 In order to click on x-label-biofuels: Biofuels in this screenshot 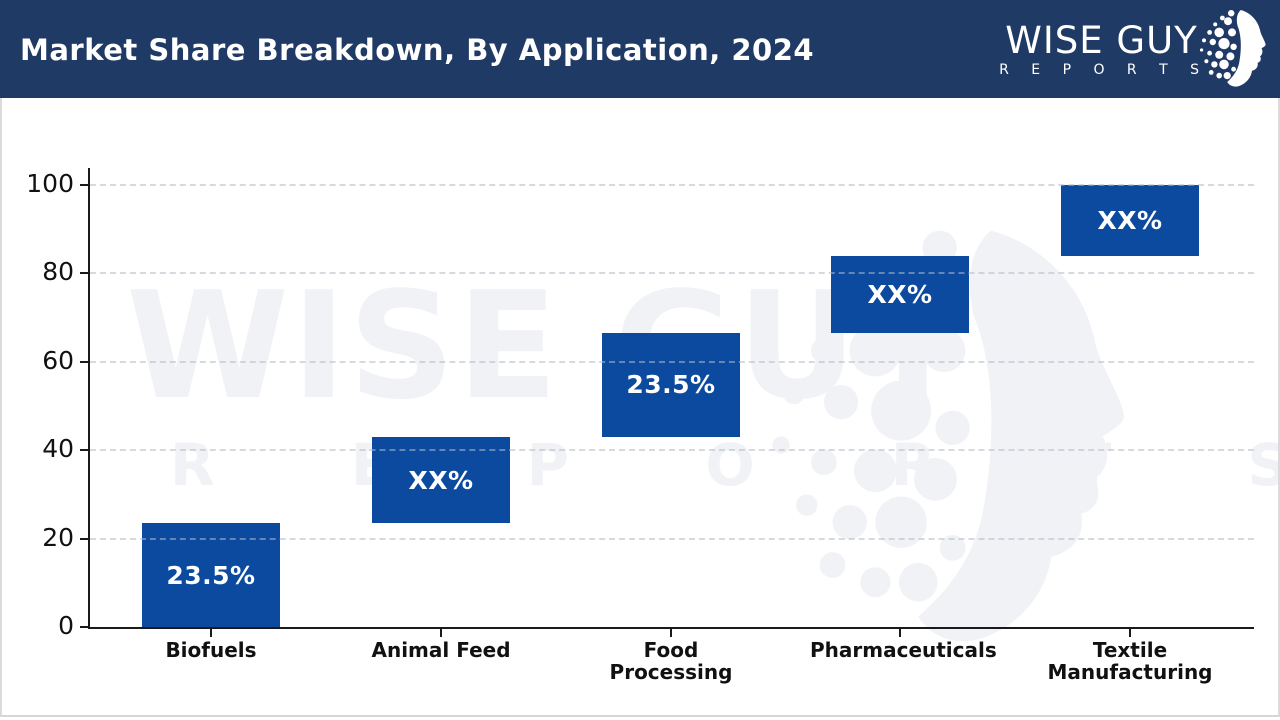, I will do `click(211, 650)`.